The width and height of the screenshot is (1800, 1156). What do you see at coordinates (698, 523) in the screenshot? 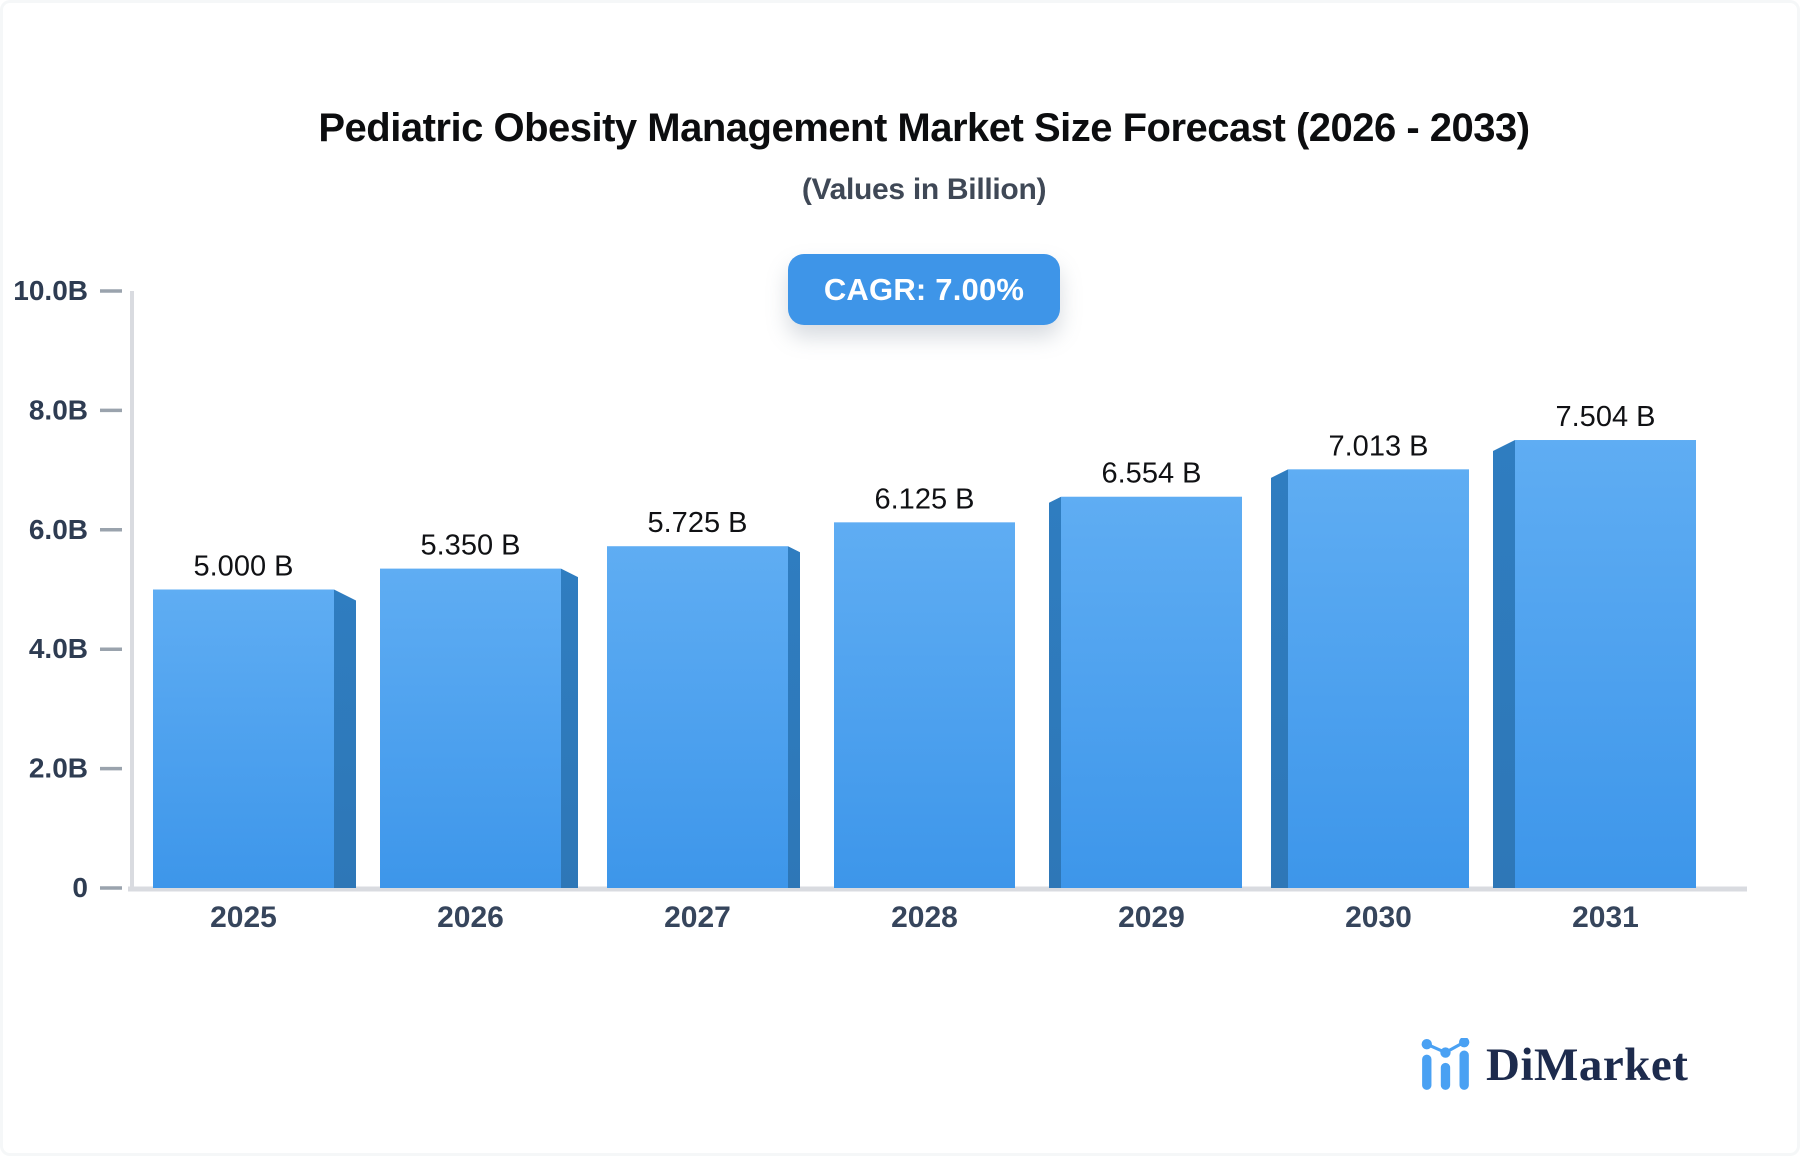
I see `bar-value-label-2027: 5.725 B` at bounding box center [698, 523].